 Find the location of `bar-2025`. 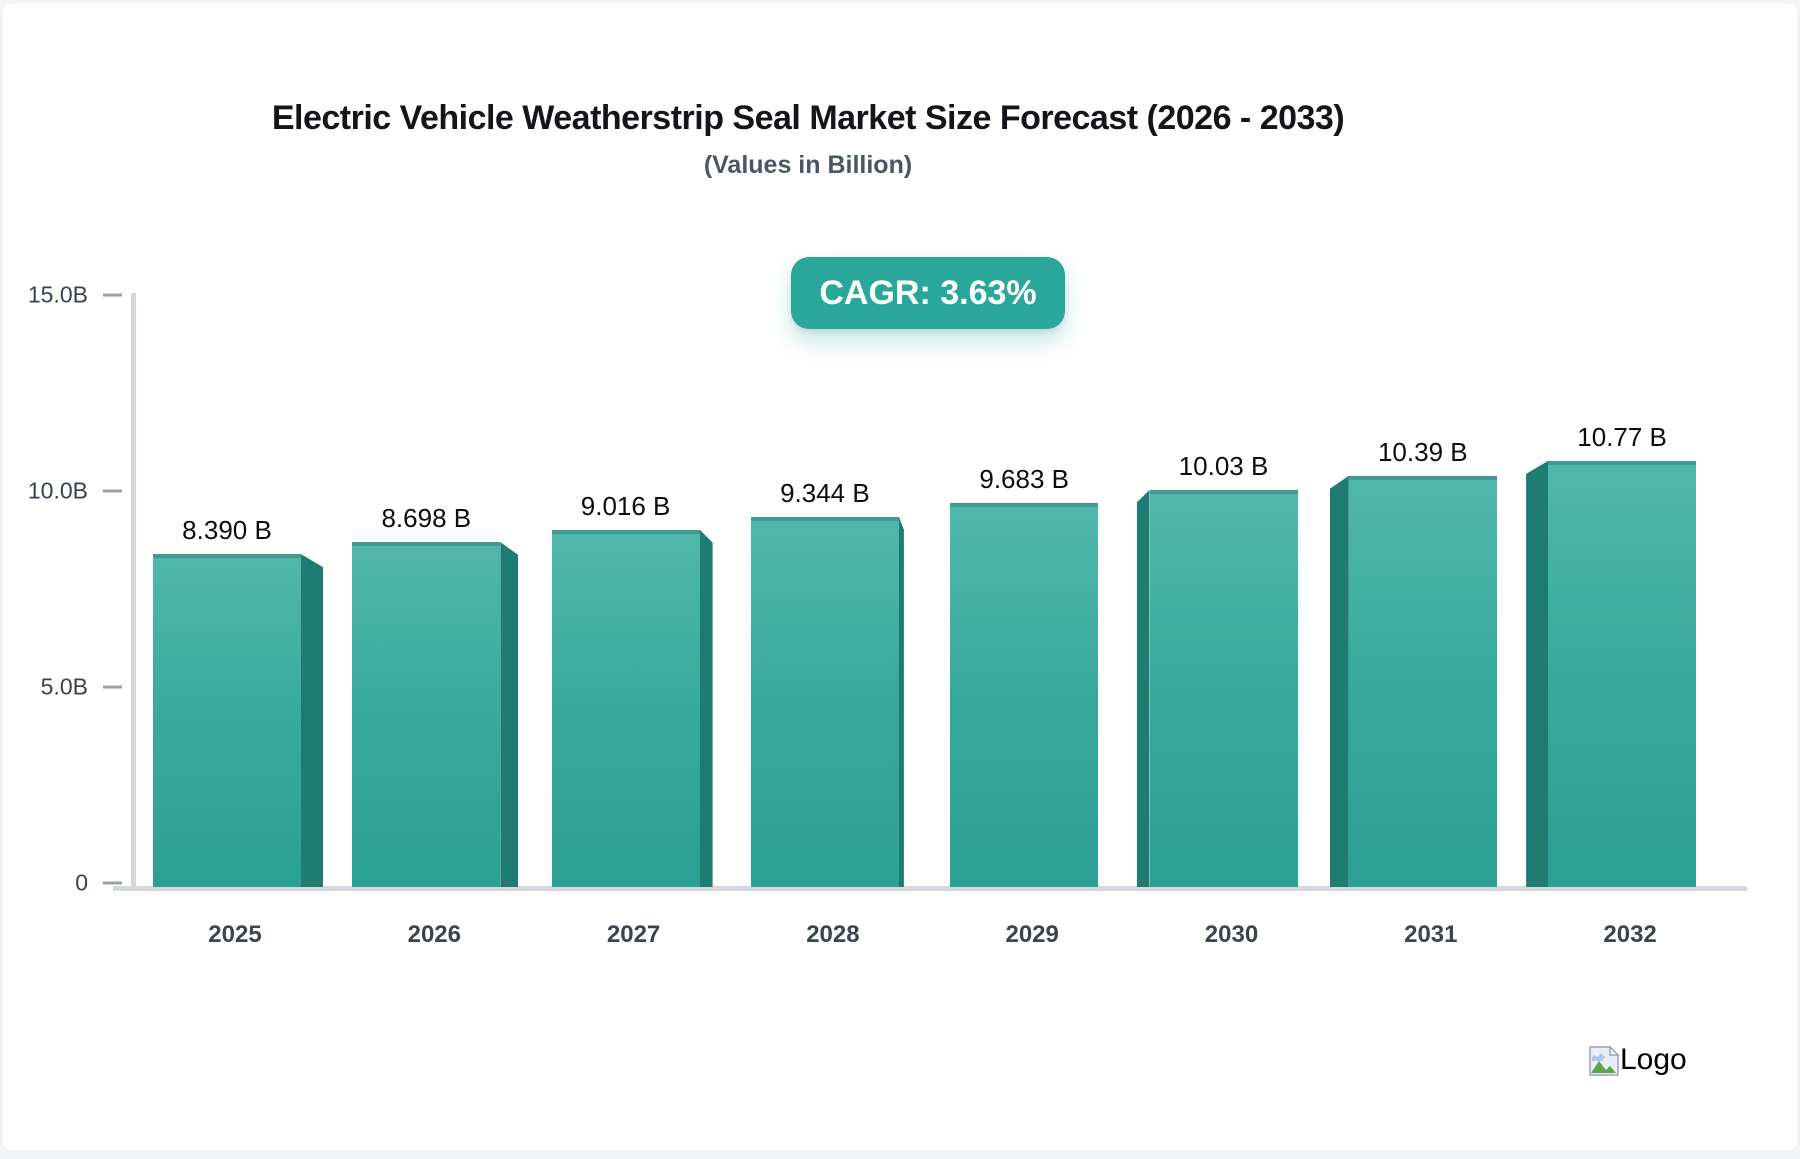

bar-2025 is located at coordinates (238, 720).